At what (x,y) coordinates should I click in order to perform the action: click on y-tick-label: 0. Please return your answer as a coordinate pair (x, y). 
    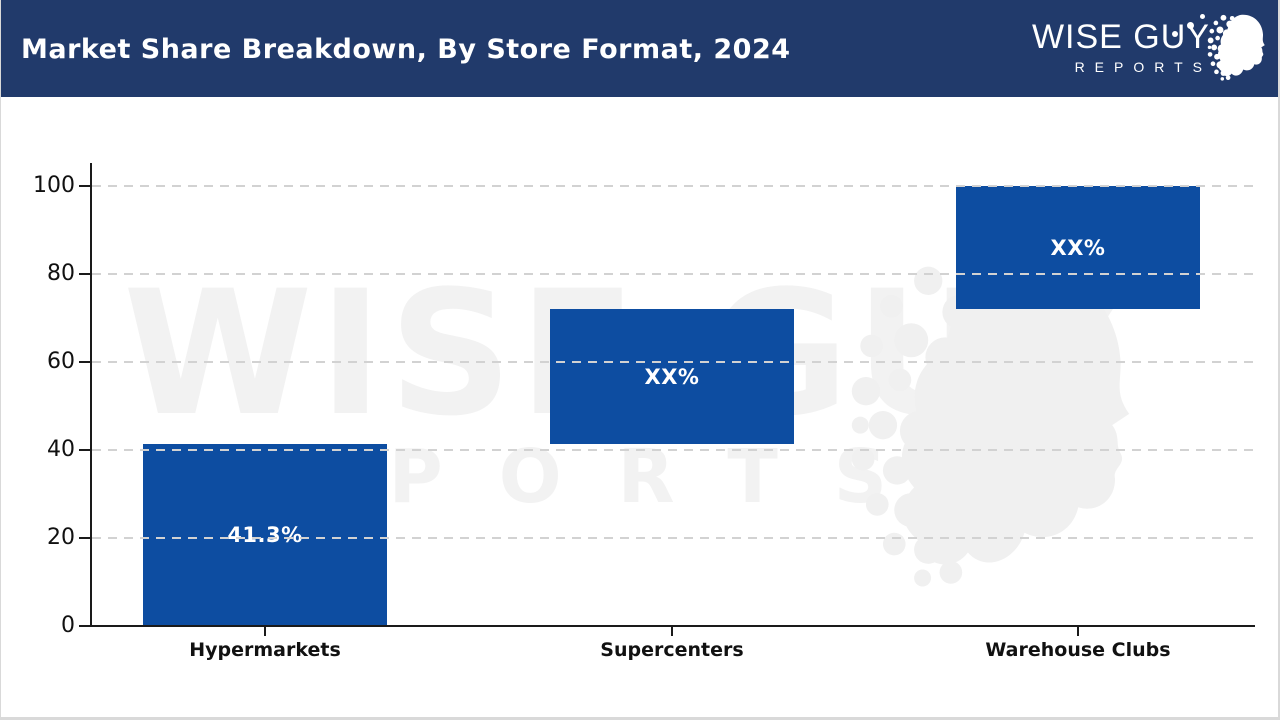
    Looking at the image, I should click on (68, 625).